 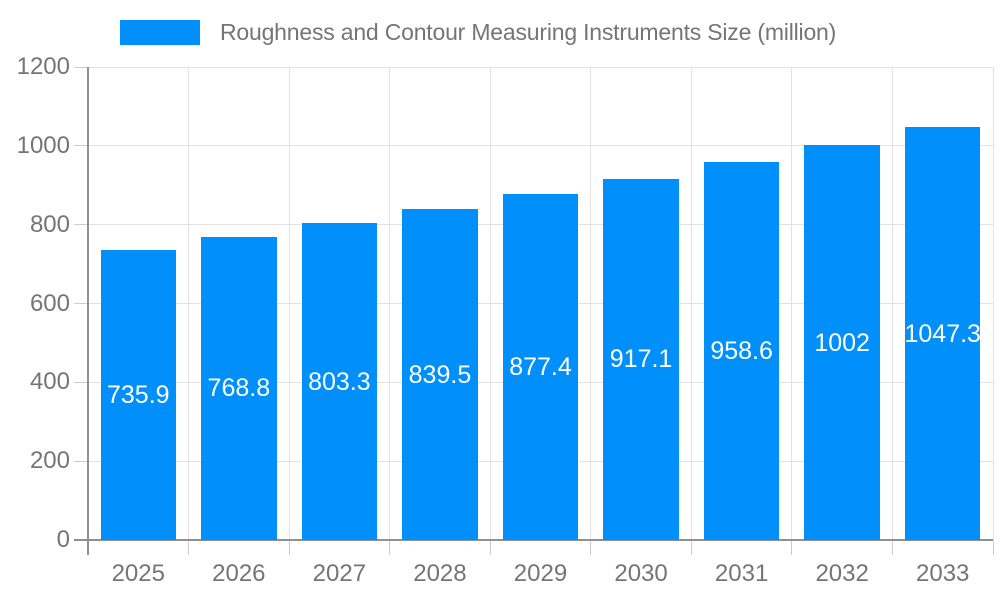 I want to click on bar-value-label: 1002, so click(x=842, y=342).